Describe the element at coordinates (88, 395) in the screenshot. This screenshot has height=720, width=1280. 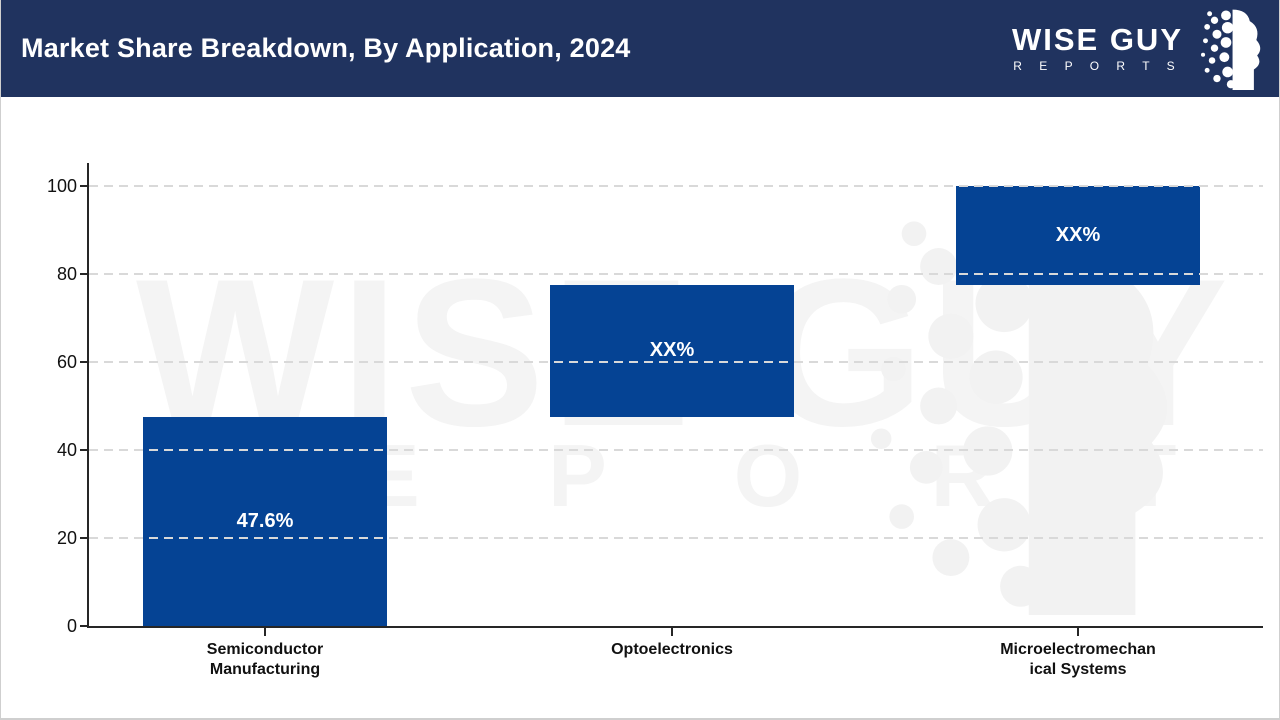
I see `y-axis-line` at that location.